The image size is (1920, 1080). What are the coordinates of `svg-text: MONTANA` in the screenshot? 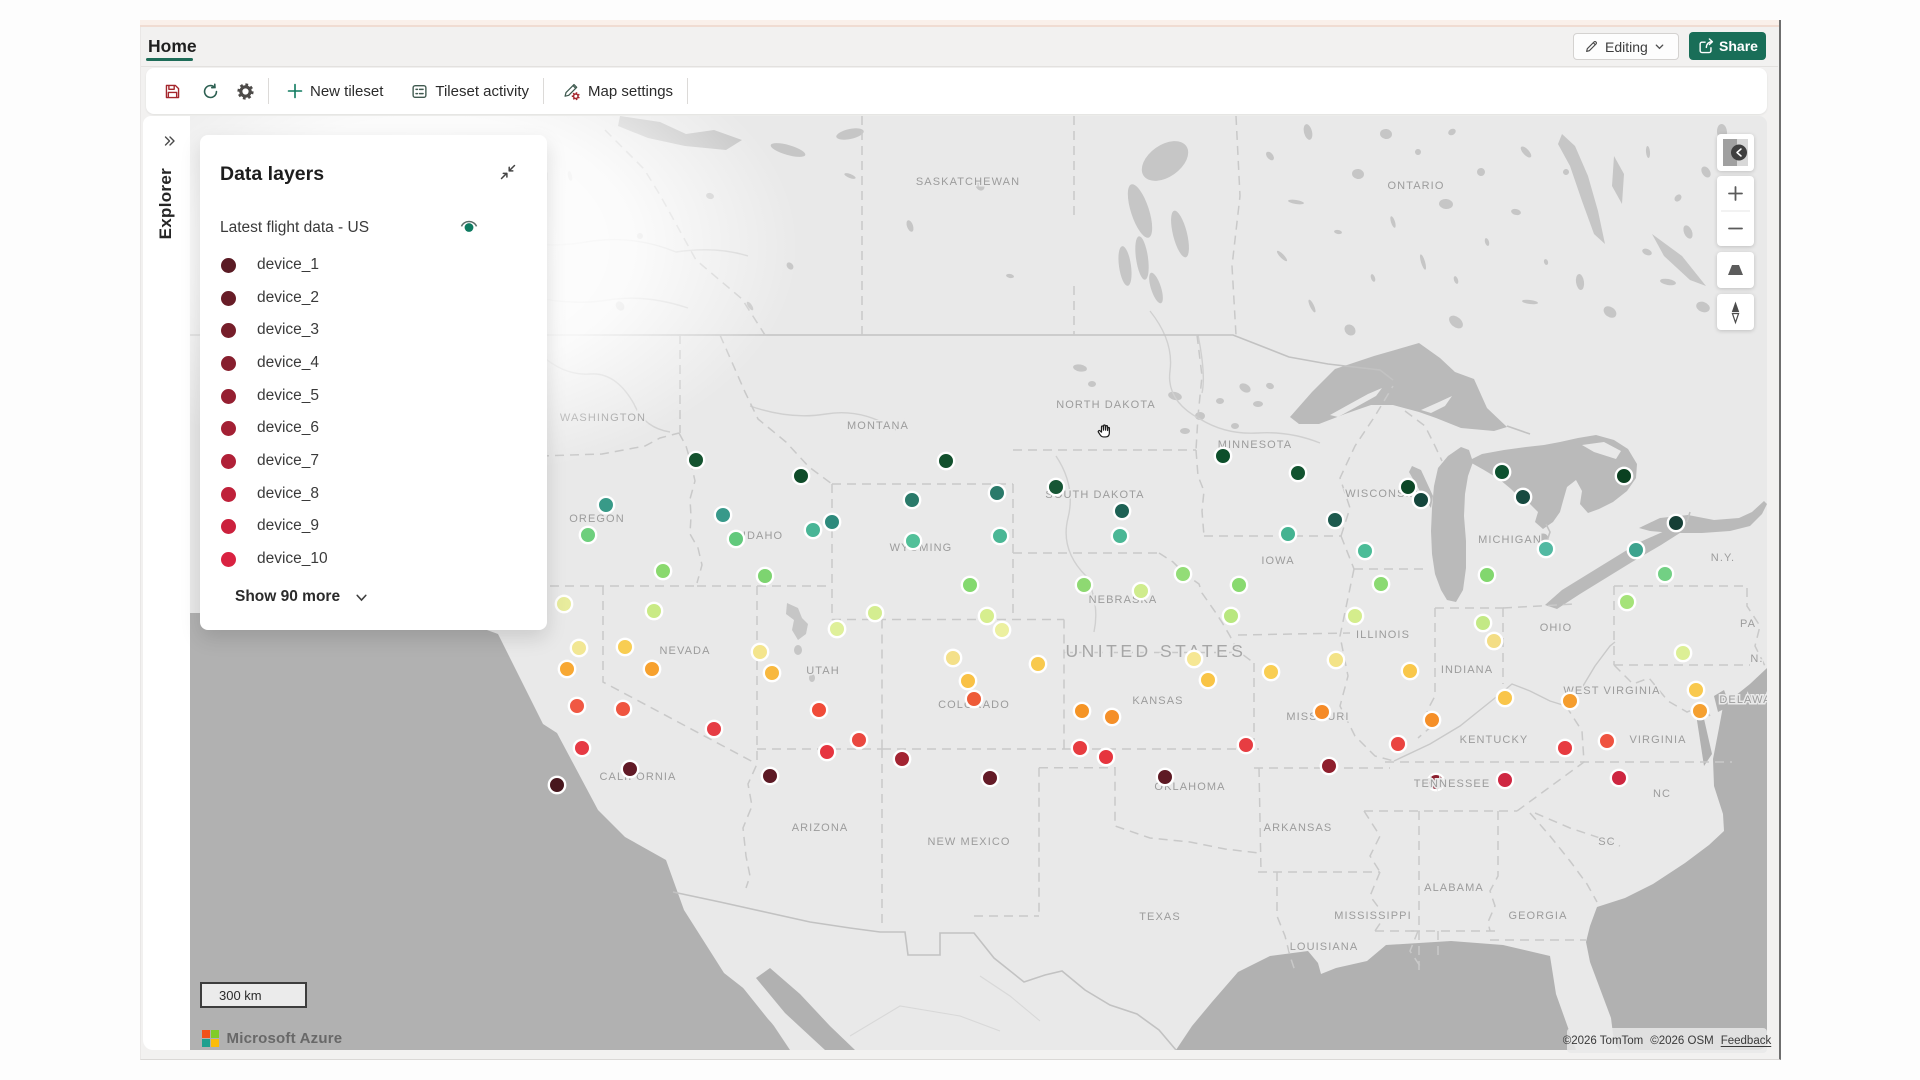 It's located at (878, 426).